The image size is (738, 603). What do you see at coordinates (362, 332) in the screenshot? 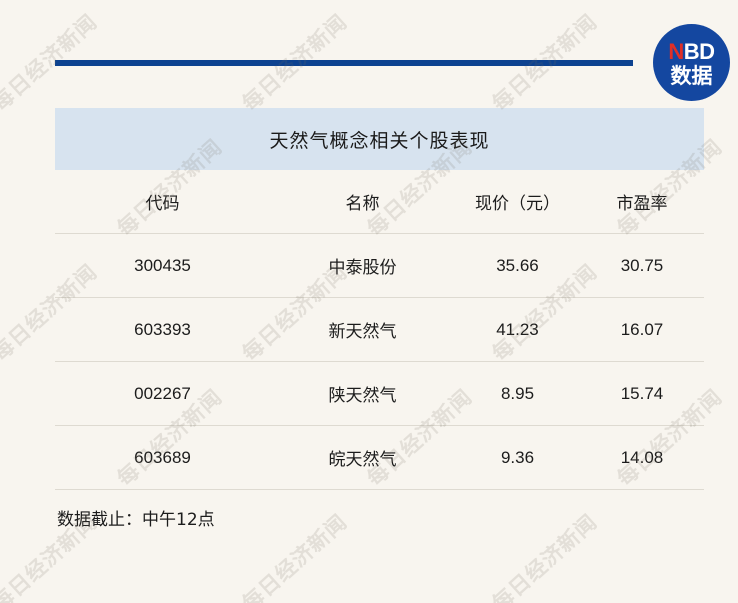
I see `cell-name: 新天然气` at bounding box center [362, 332].